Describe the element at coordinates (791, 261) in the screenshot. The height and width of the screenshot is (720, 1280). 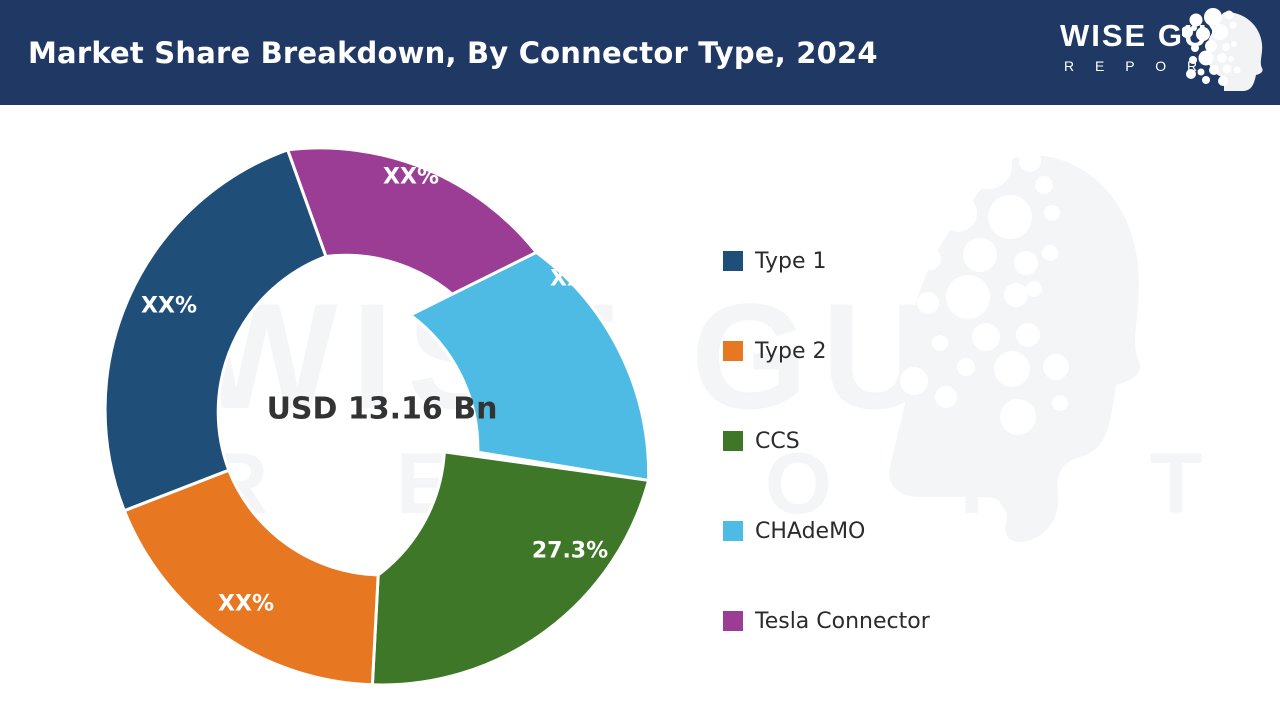
I see `legend-label-type-1: Type 1` at that location.